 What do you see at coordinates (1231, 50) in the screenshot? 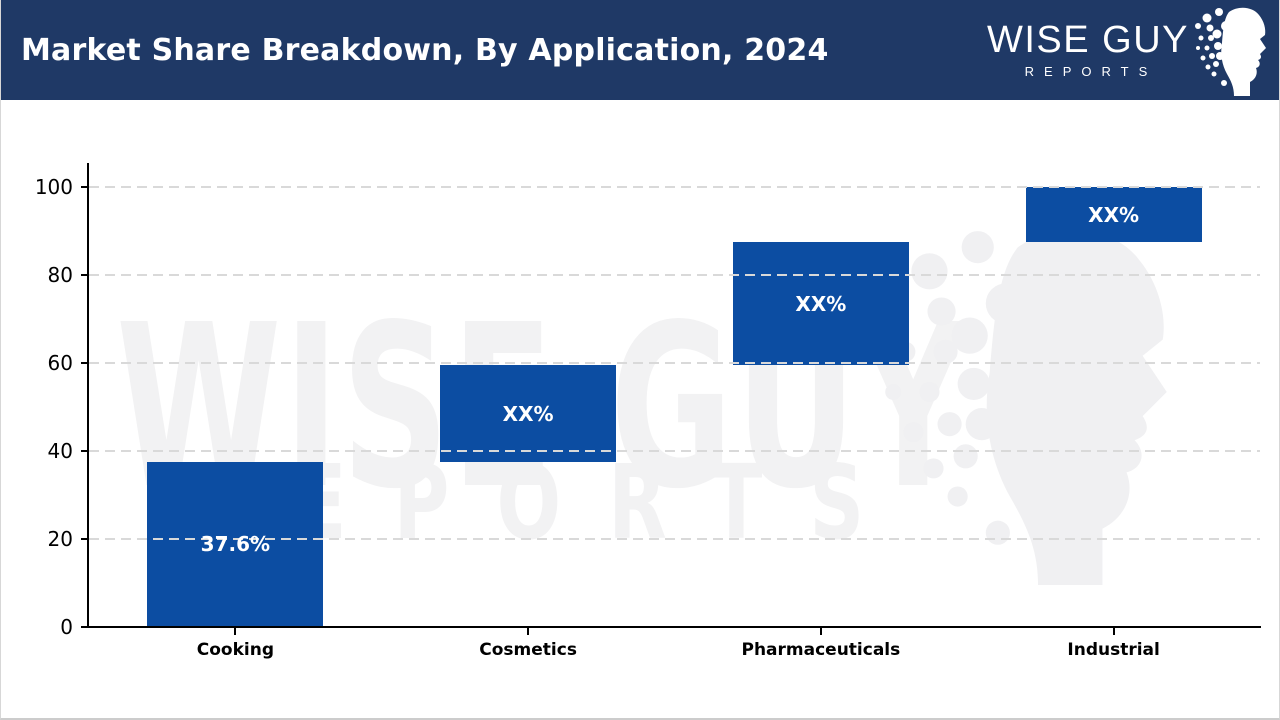
I see `wiseguy-head-icon` at bounding box center [1231, 50].